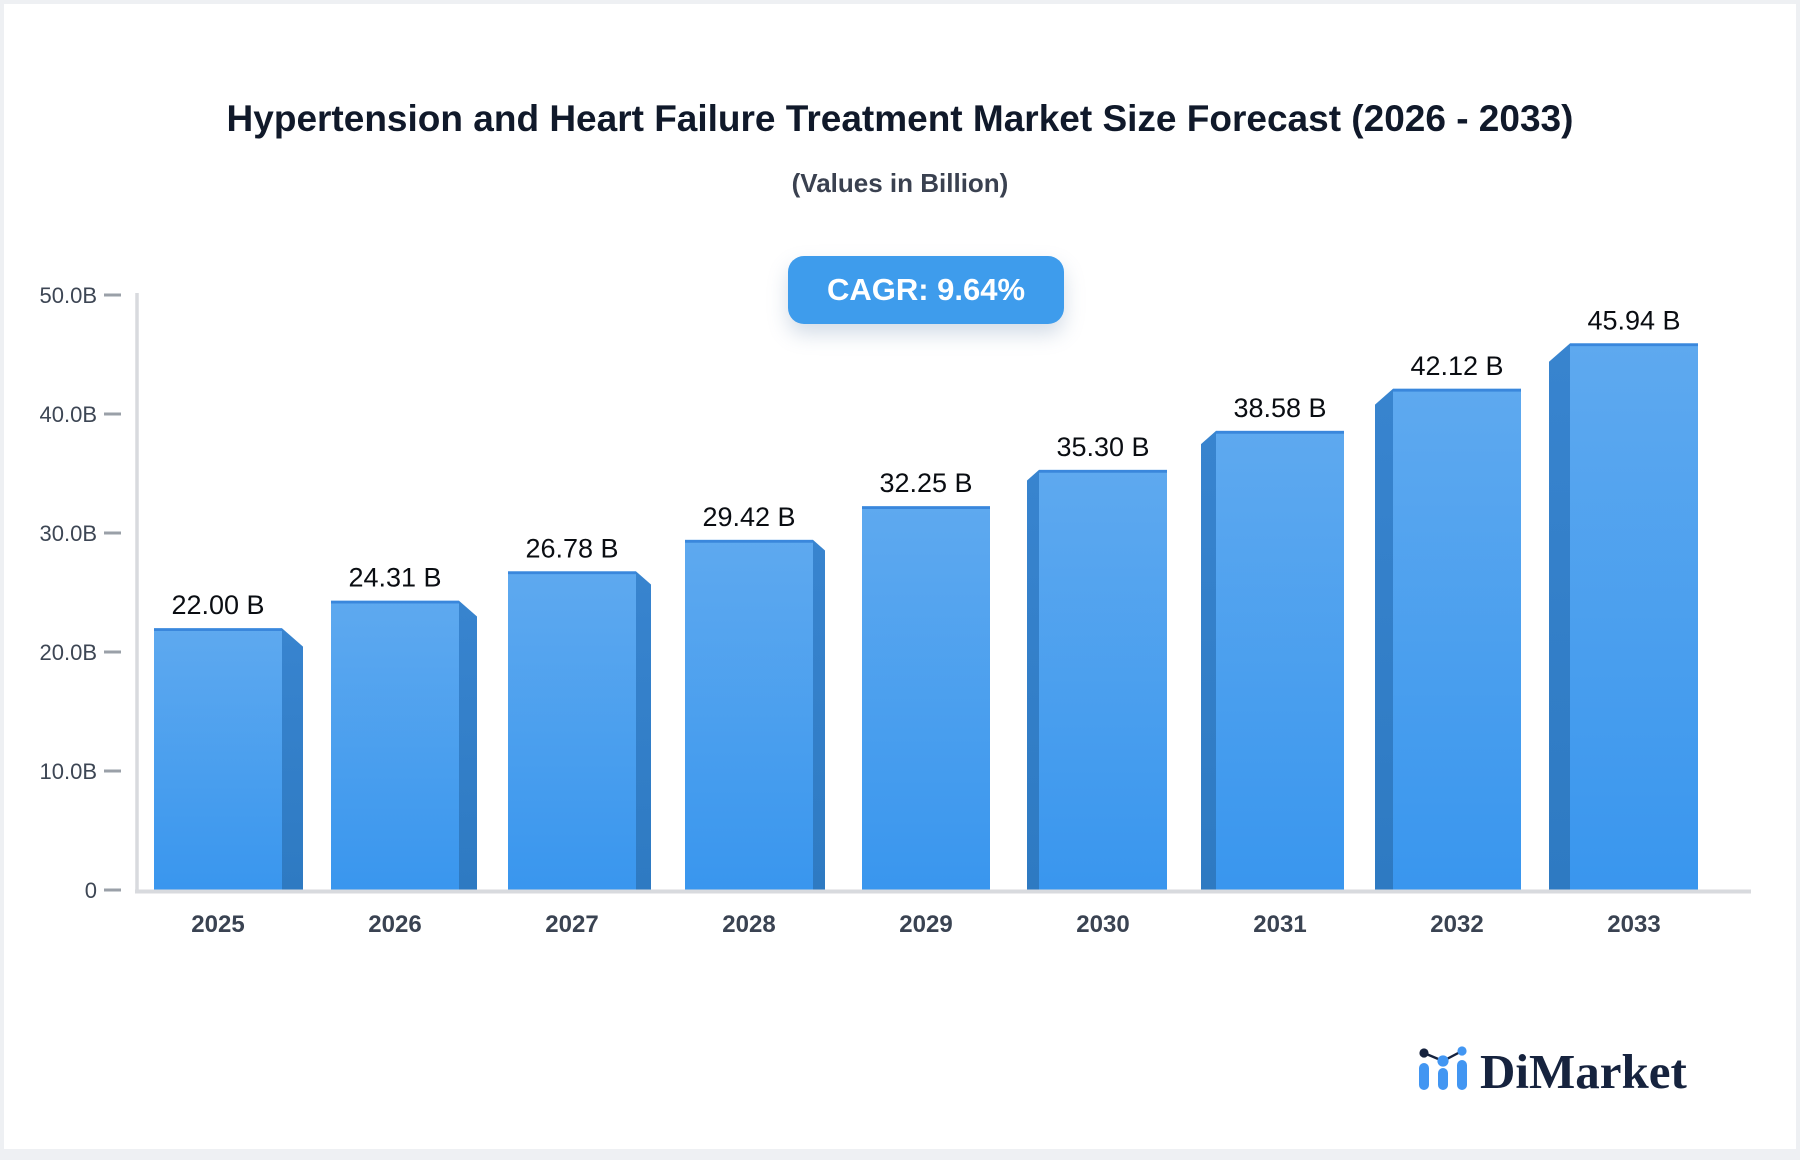  I want to click on y-tick-label: 20.0B, so click(69, 652).